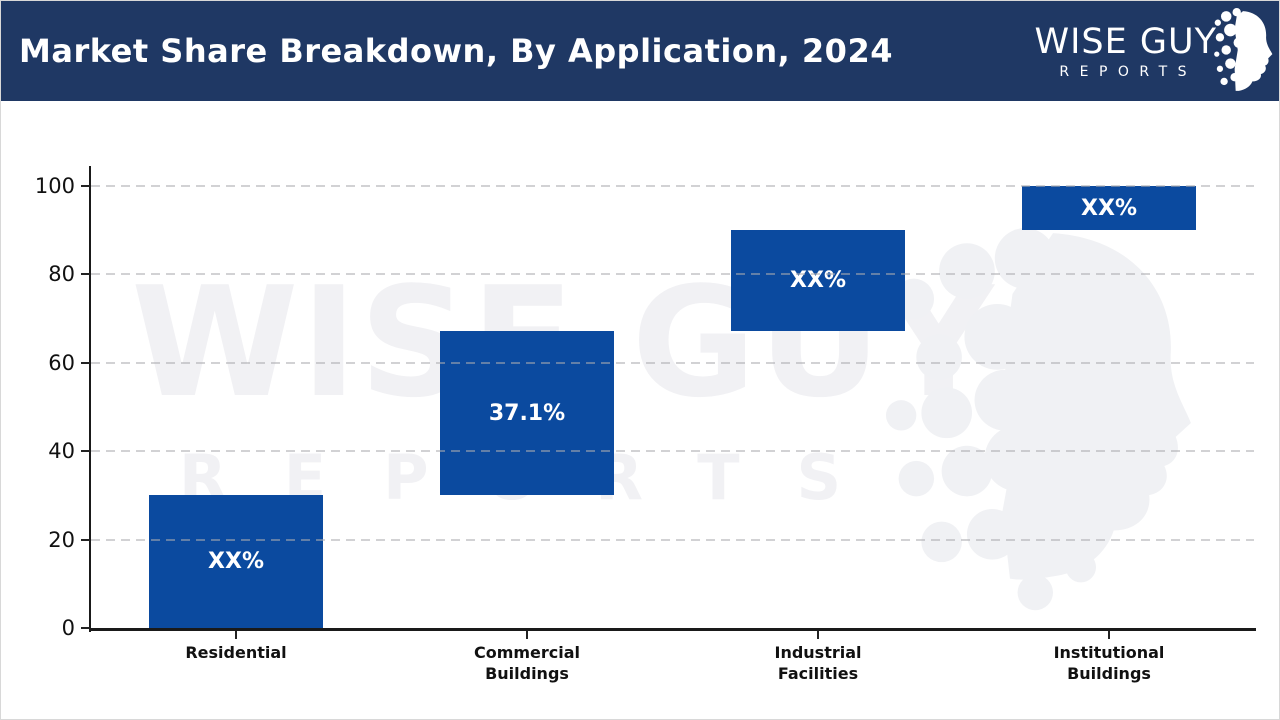 The image size is (1280, 720). I want to click on y-tick-label-0: 0, so click(68, 628).